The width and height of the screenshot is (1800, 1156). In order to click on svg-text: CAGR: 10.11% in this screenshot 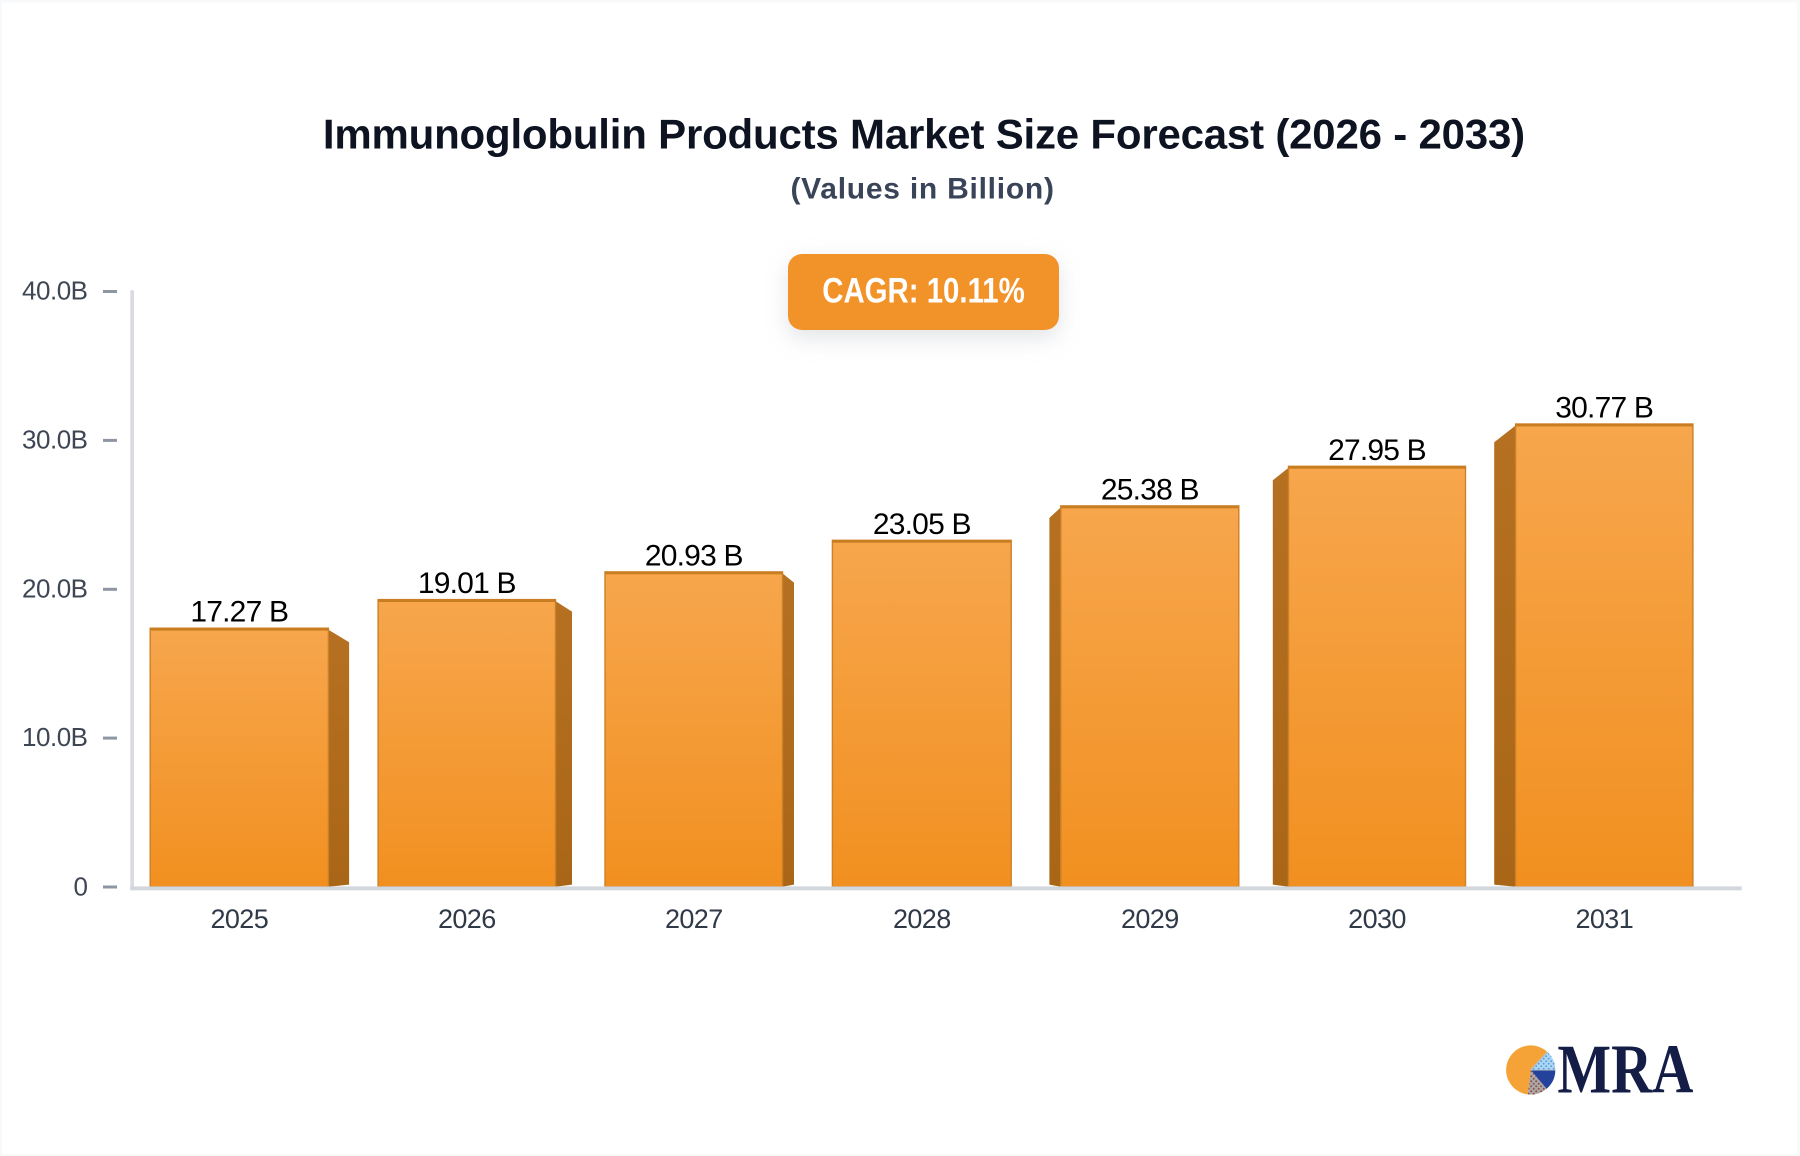, I will do `click(923, 290)`.